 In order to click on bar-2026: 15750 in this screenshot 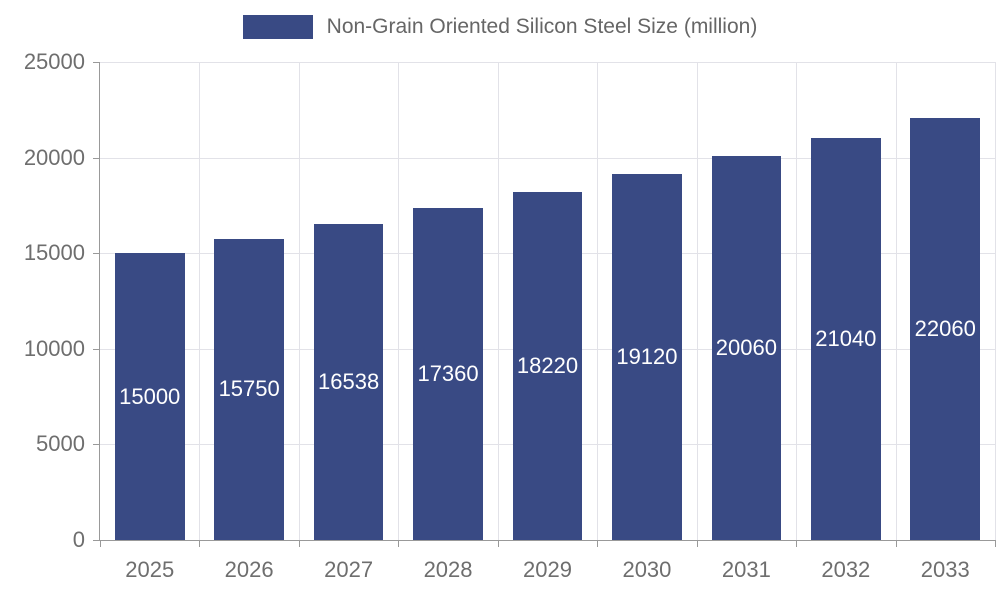, I will do `click(249, 389)`.